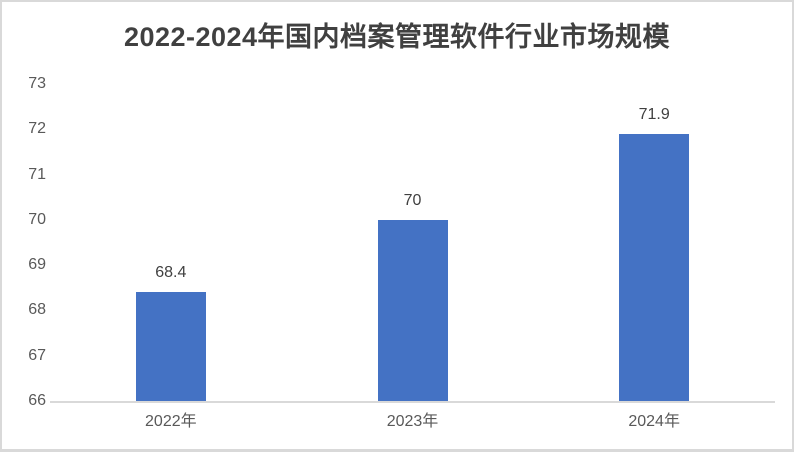 This screenshot has width=794, height=452. I want to click on y-tick-label: 73, so click(37, 83).